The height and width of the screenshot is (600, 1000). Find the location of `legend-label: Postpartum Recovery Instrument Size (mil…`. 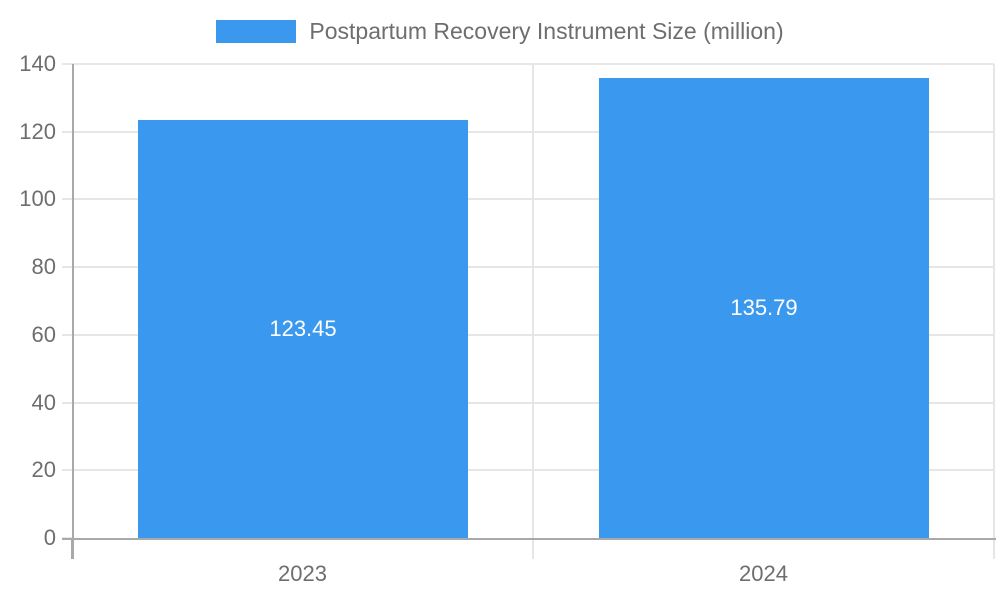

legend-label: Postpartum Recovery Instrument Size (mil… is located at coordinates (546, 31).